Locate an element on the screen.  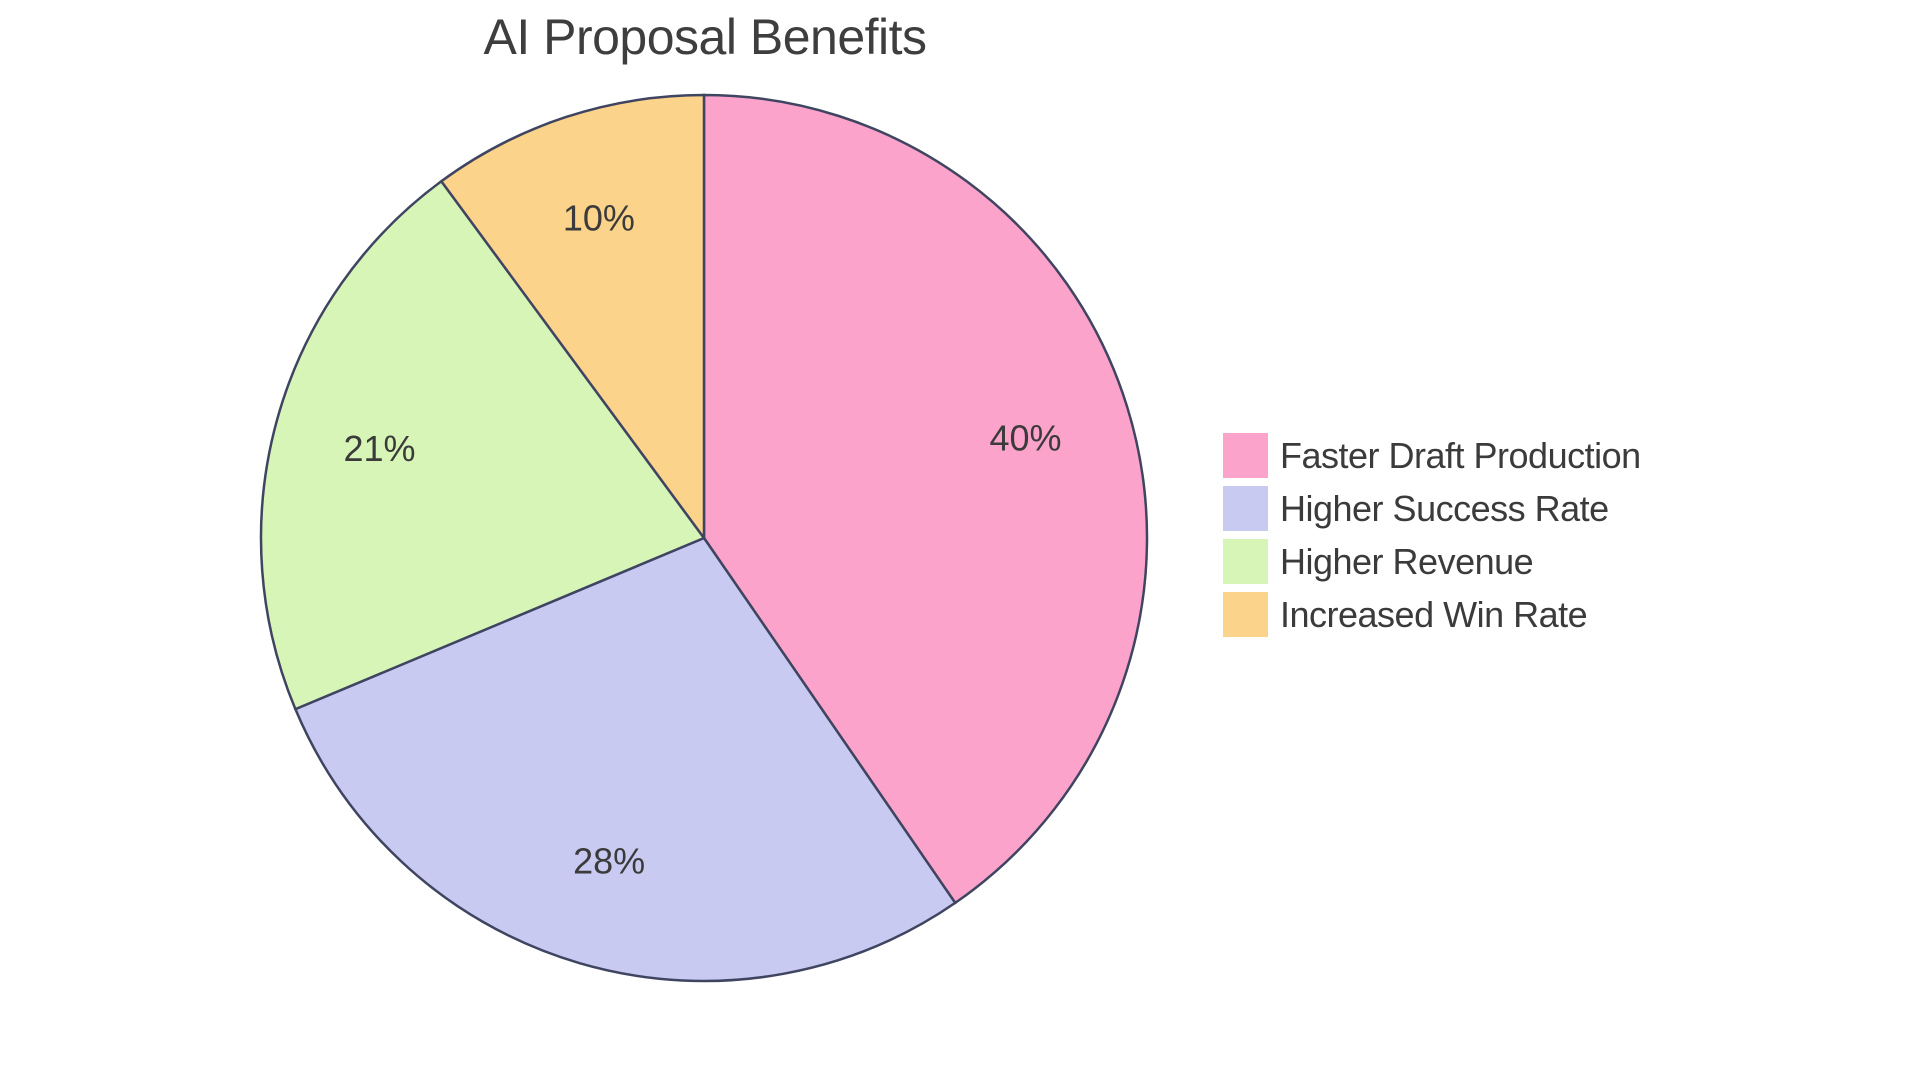
legend-item: Higher Revenue is located at coordinates (1432, 561).